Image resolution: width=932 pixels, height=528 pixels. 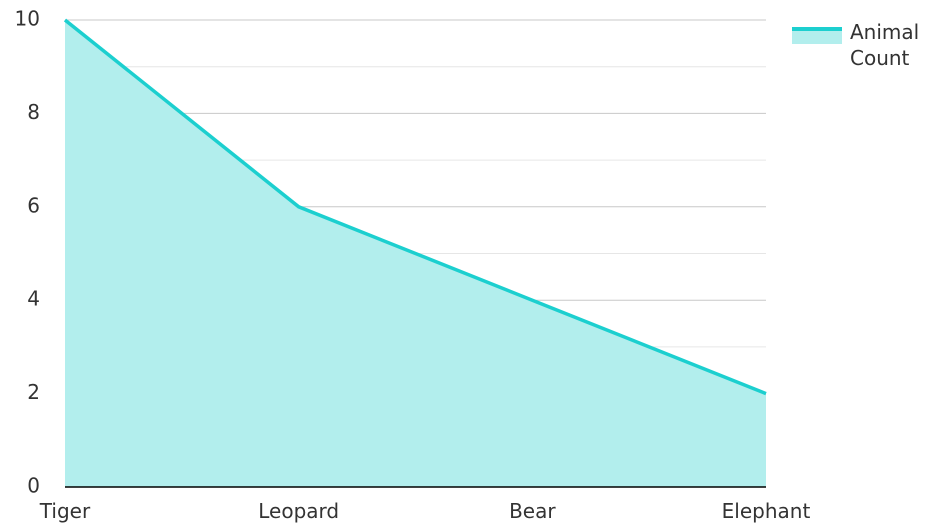 I want to click on x-axis-ticks: Tiger Leopard Bear Elephant, so click(x=425, y=511).